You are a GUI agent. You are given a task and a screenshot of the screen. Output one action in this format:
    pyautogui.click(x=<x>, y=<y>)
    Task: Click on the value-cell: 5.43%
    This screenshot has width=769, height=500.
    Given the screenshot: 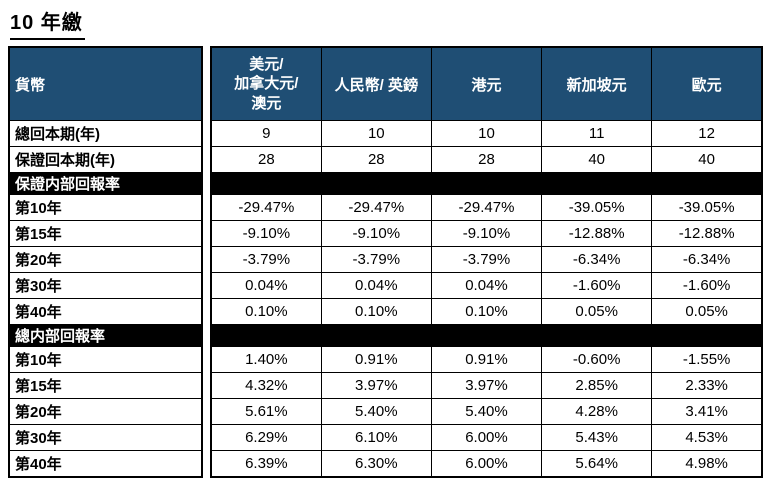 What is the action you would take?
    pyautogui.click(x=597, y=437)
    